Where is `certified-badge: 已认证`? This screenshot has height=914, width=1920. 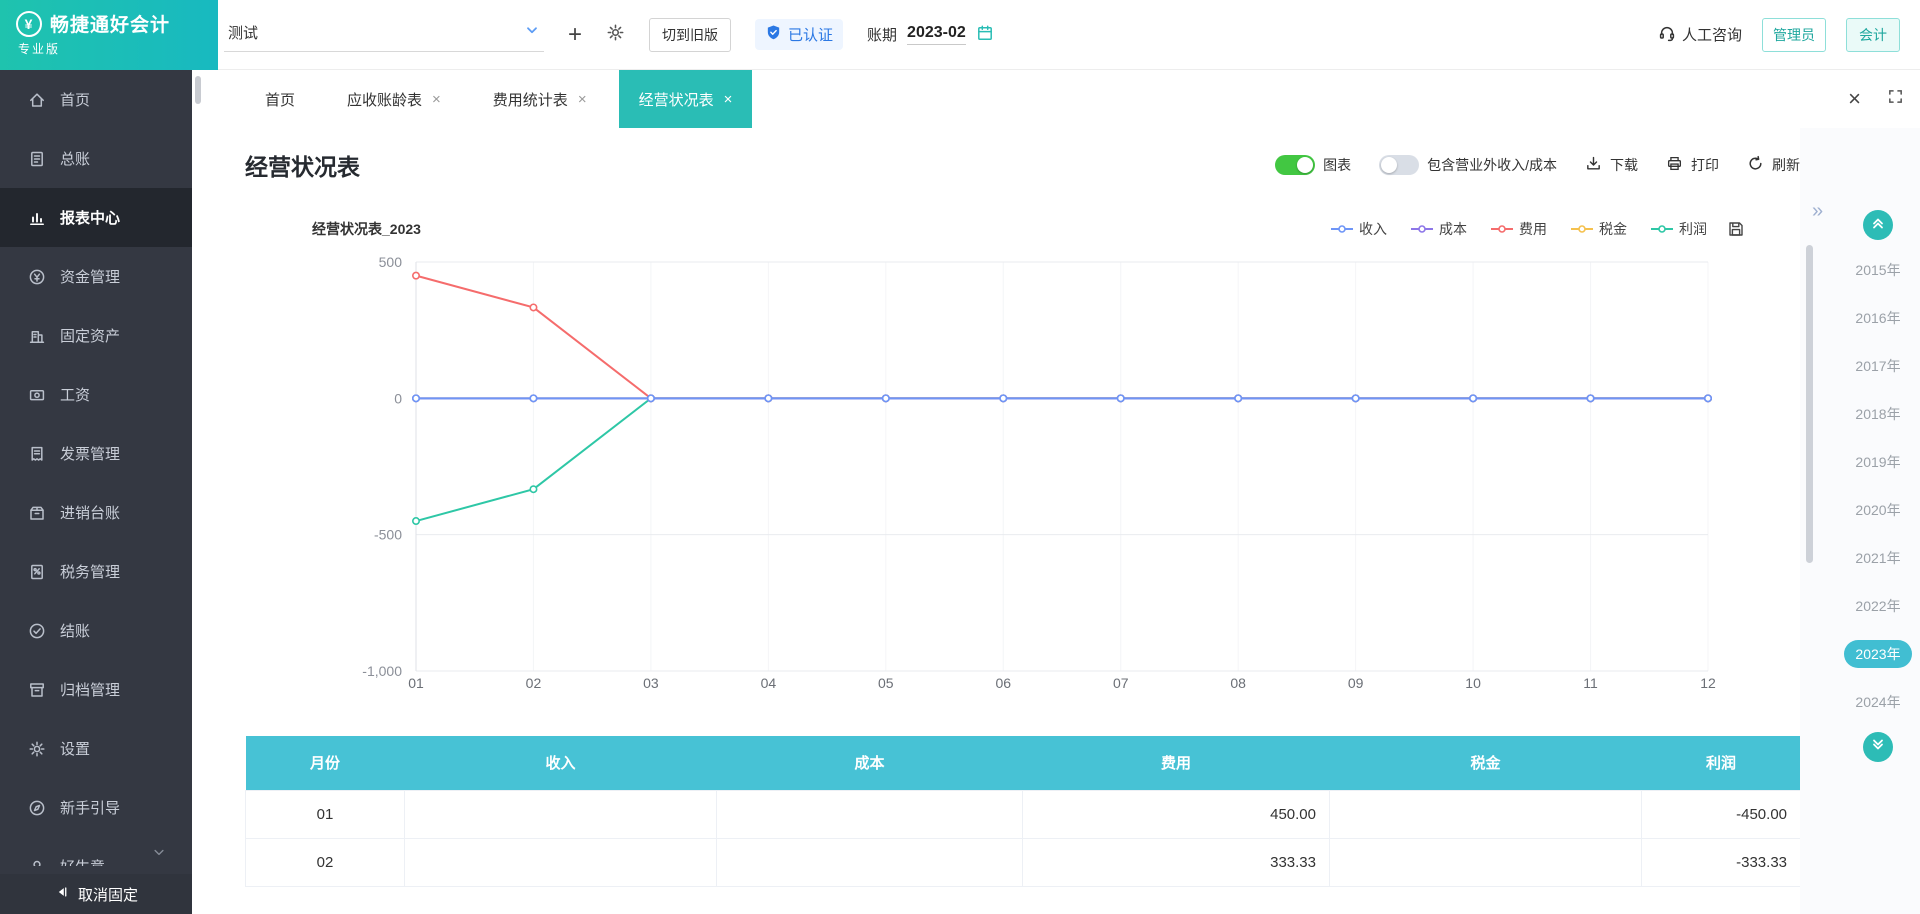 certified-badge: 已认证 is located at coordinates (799, 34).